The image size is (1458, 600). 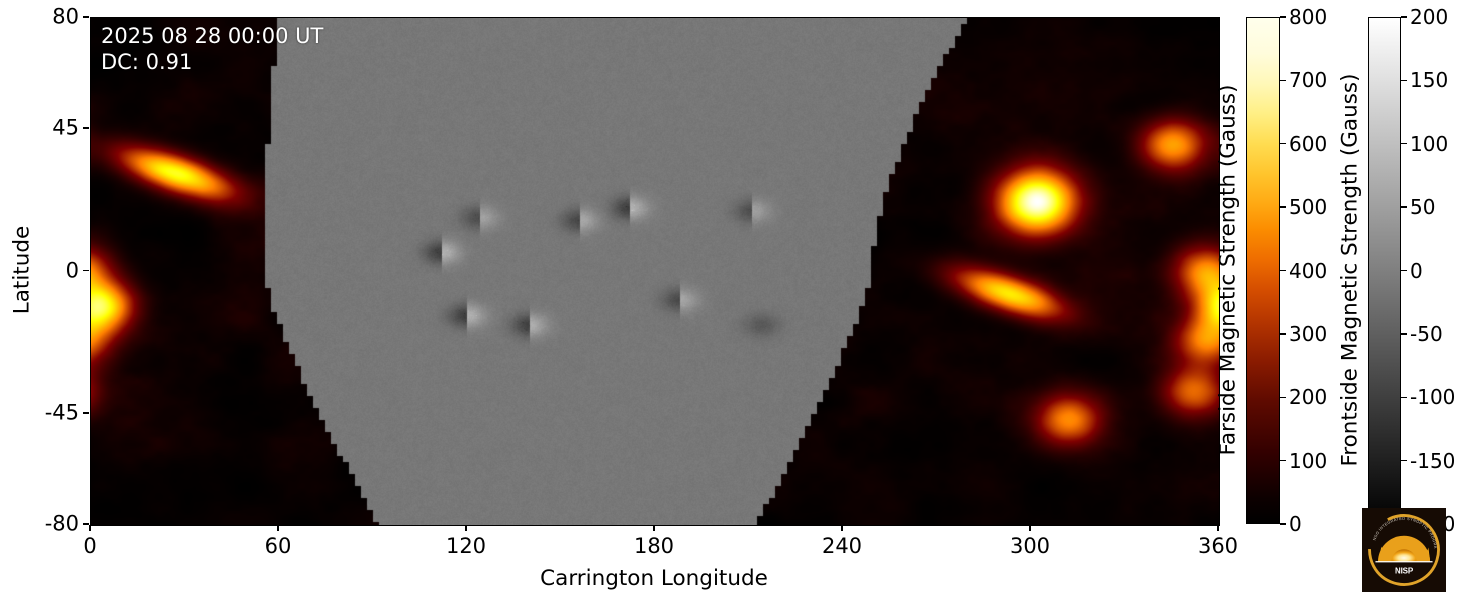 I want to click on y-axis-title: Latitude, so click(x=22, y=270).